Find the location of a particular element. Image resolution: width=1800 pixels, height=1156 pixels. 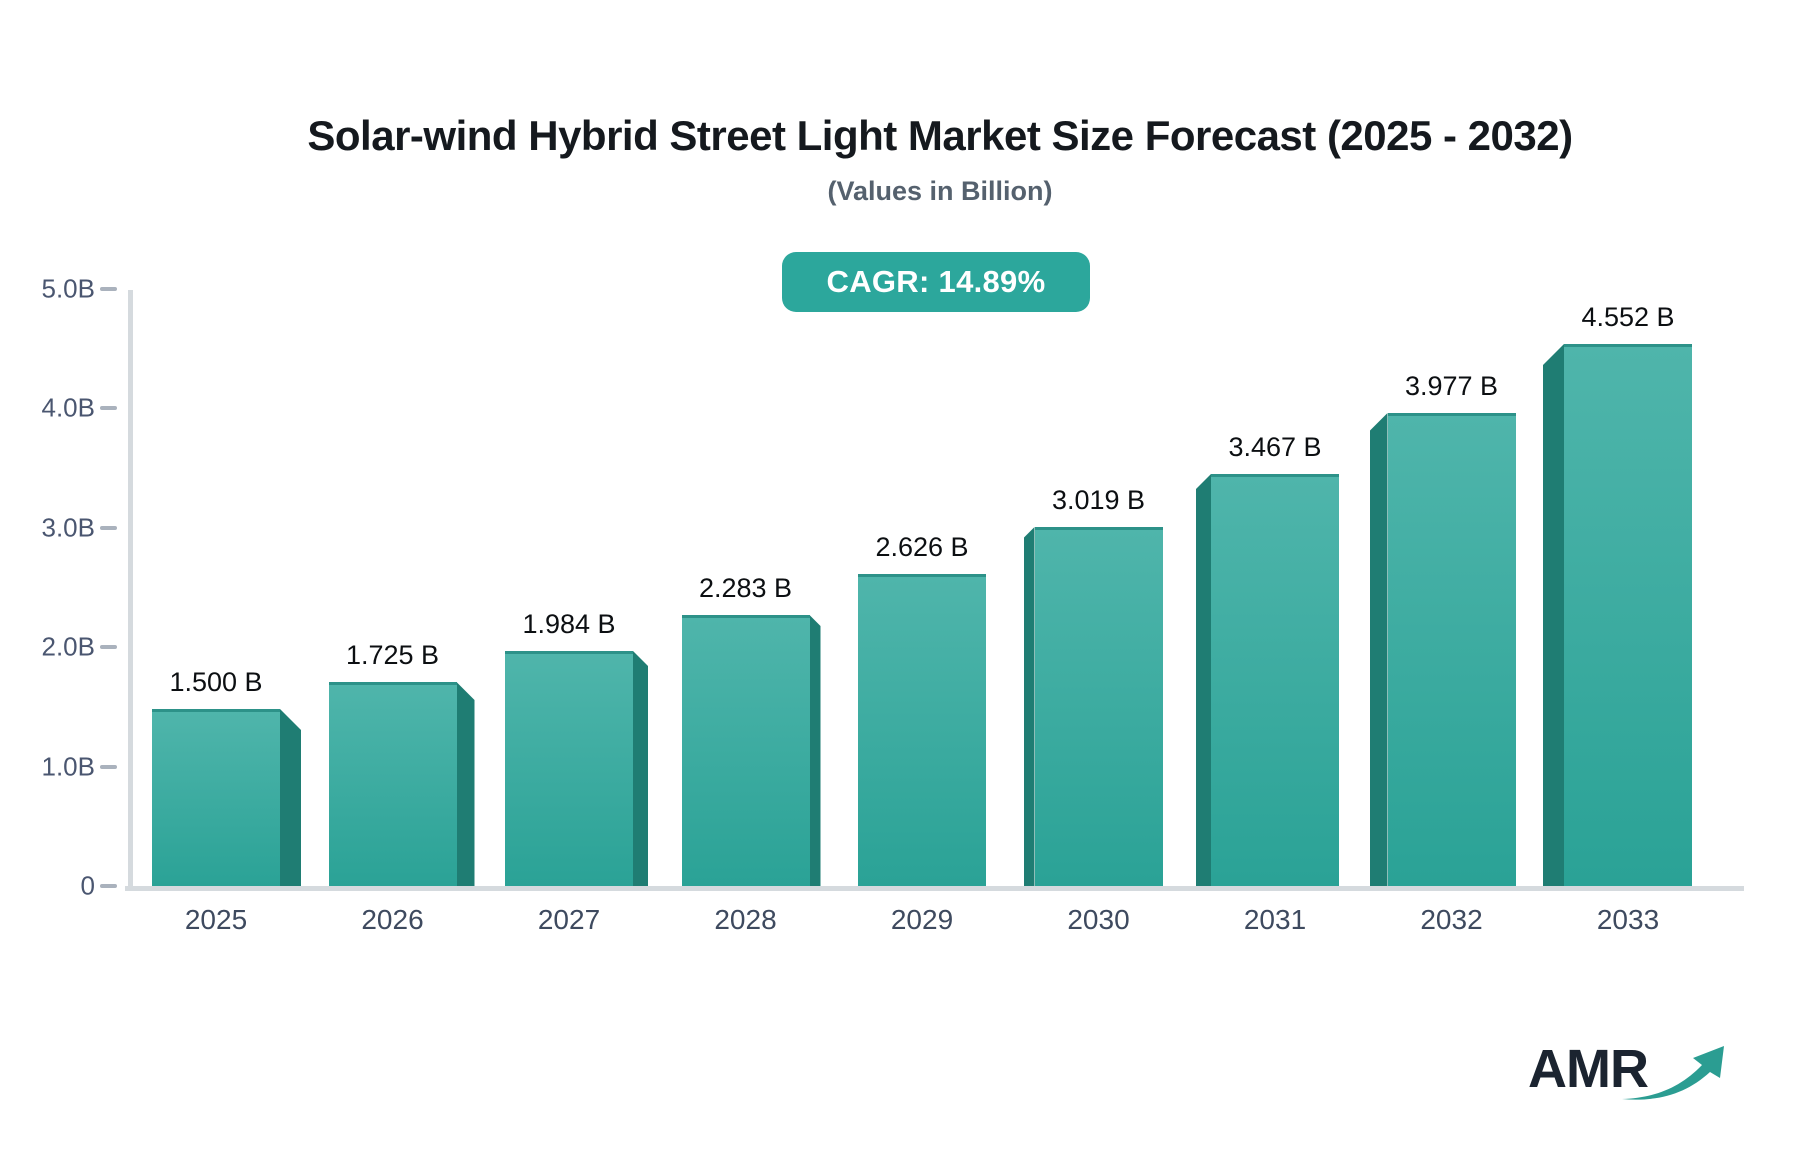

chart-subtitle: (Values in Billion) is located at coordinates (940, 191).